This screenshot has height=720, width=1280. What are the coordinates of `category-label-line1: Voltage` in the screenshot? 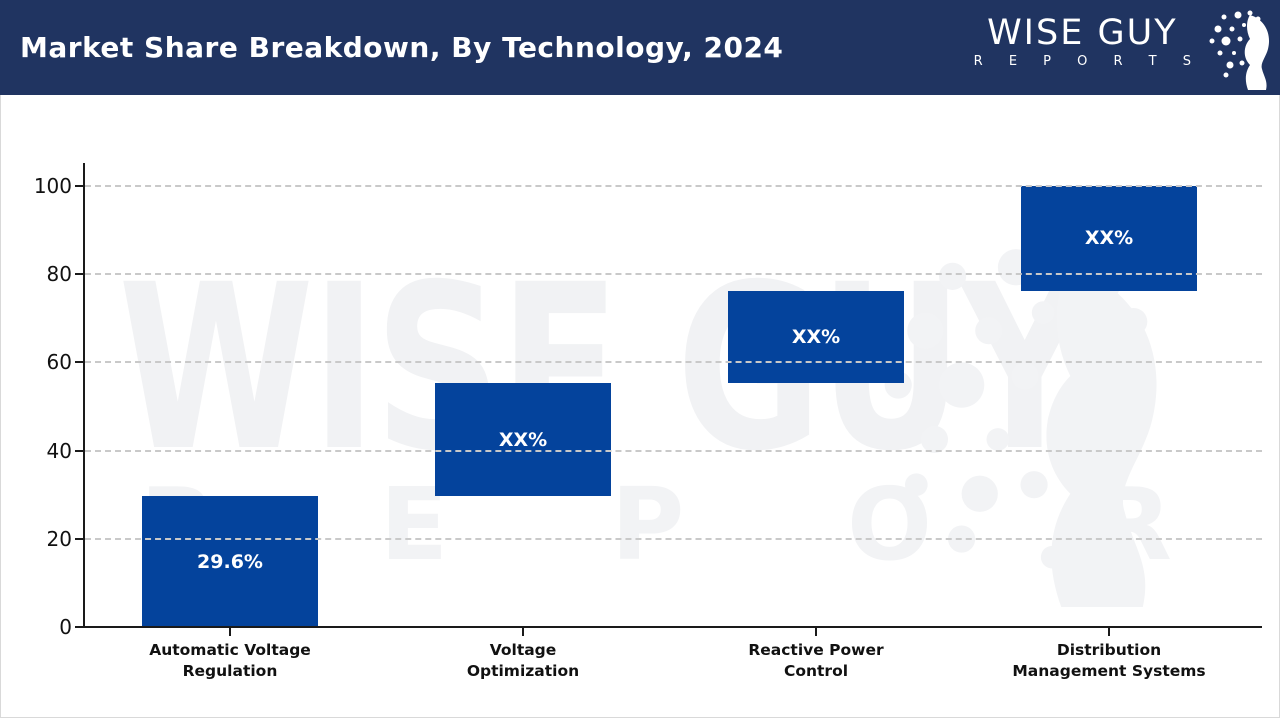 It's located at (523, 650).